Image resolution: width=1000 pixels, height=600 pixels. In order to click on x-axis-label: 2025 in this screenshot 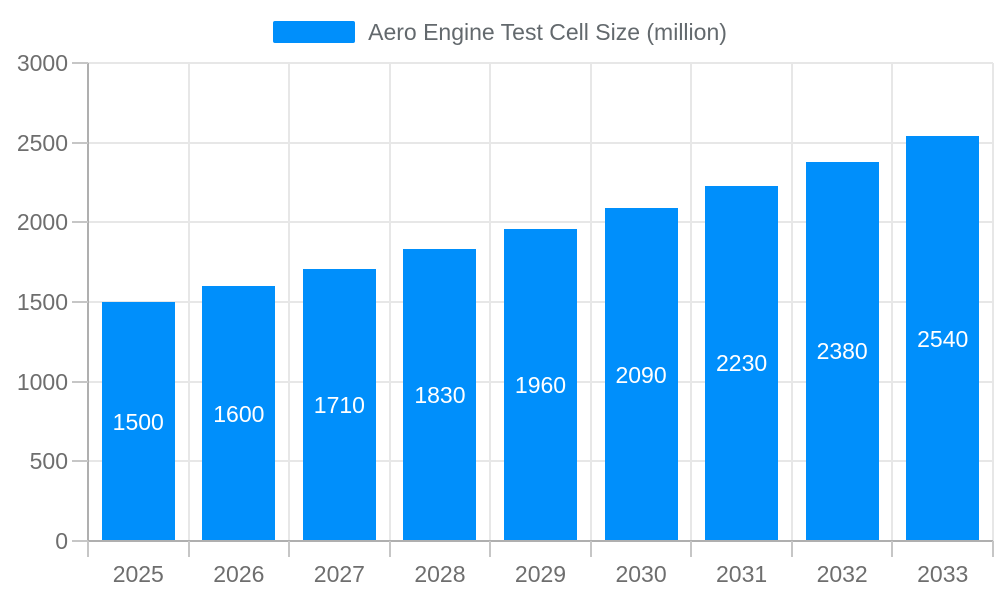, I will do `click(138, 574)`.